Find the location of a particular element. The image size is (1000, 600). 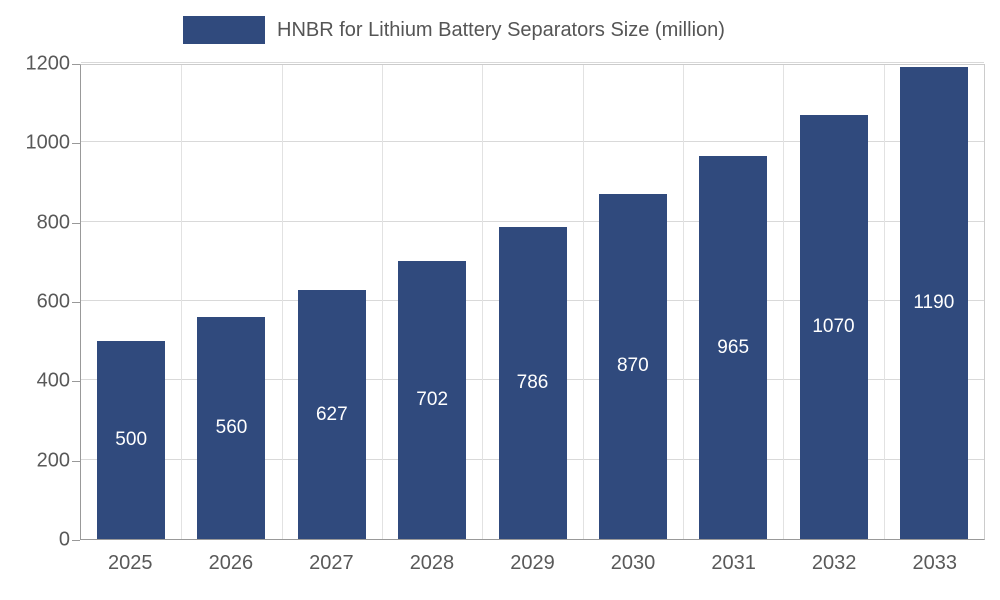

bar: 786 is located at coordinates (532, 383).